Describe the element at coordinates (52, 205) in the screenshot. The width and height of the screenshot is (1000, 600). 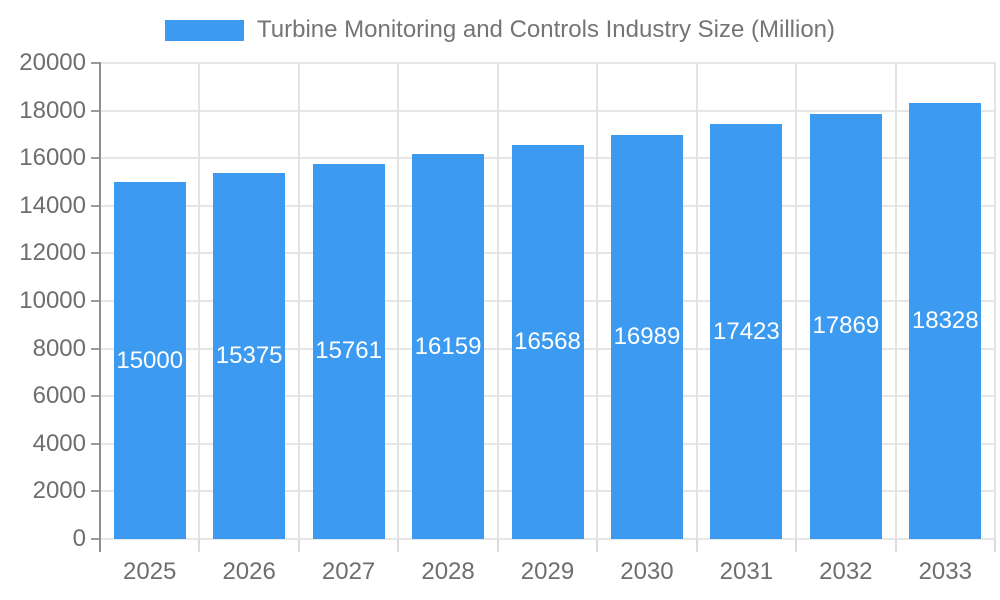
I see `y-axis-tick-label: 14000` at that location.